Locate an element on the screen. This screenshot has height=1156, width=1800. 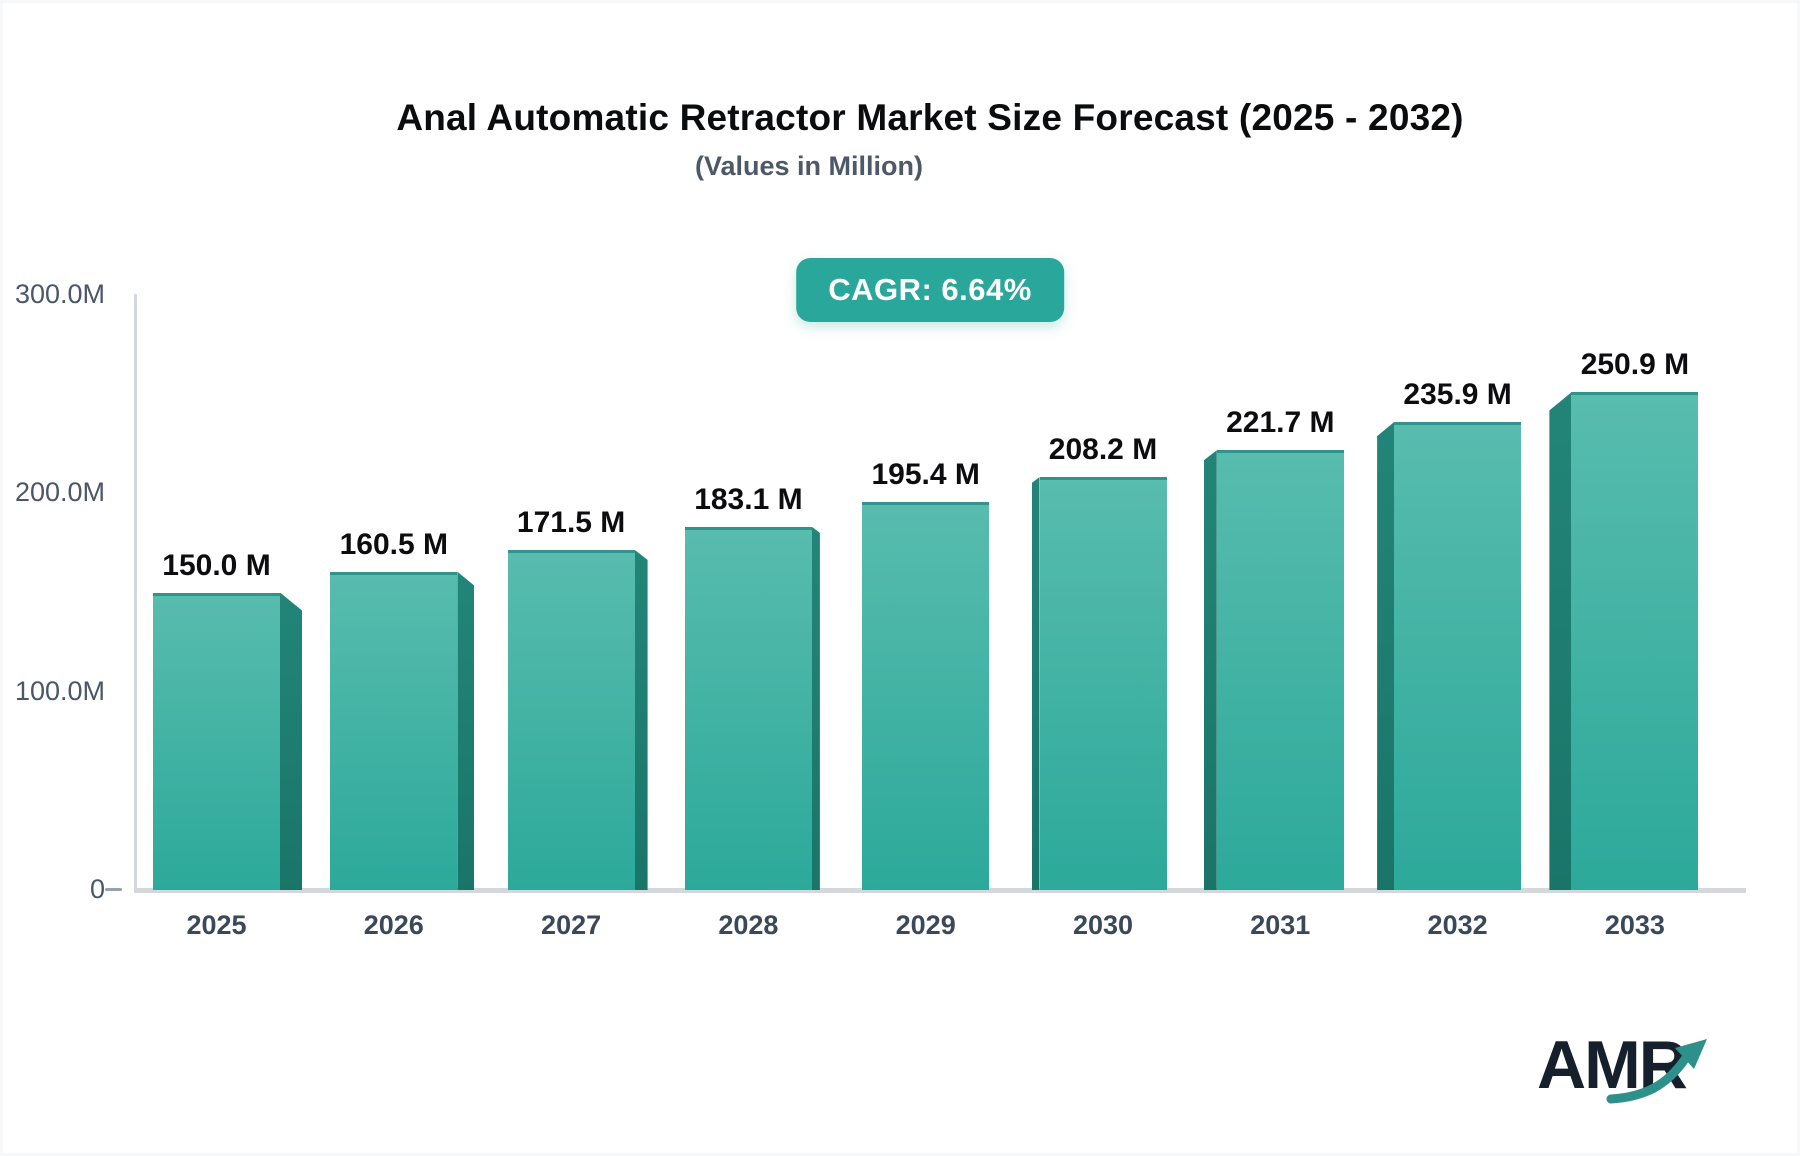
bar-value-label: 235.9 M is located at coordinates (1457, 395).